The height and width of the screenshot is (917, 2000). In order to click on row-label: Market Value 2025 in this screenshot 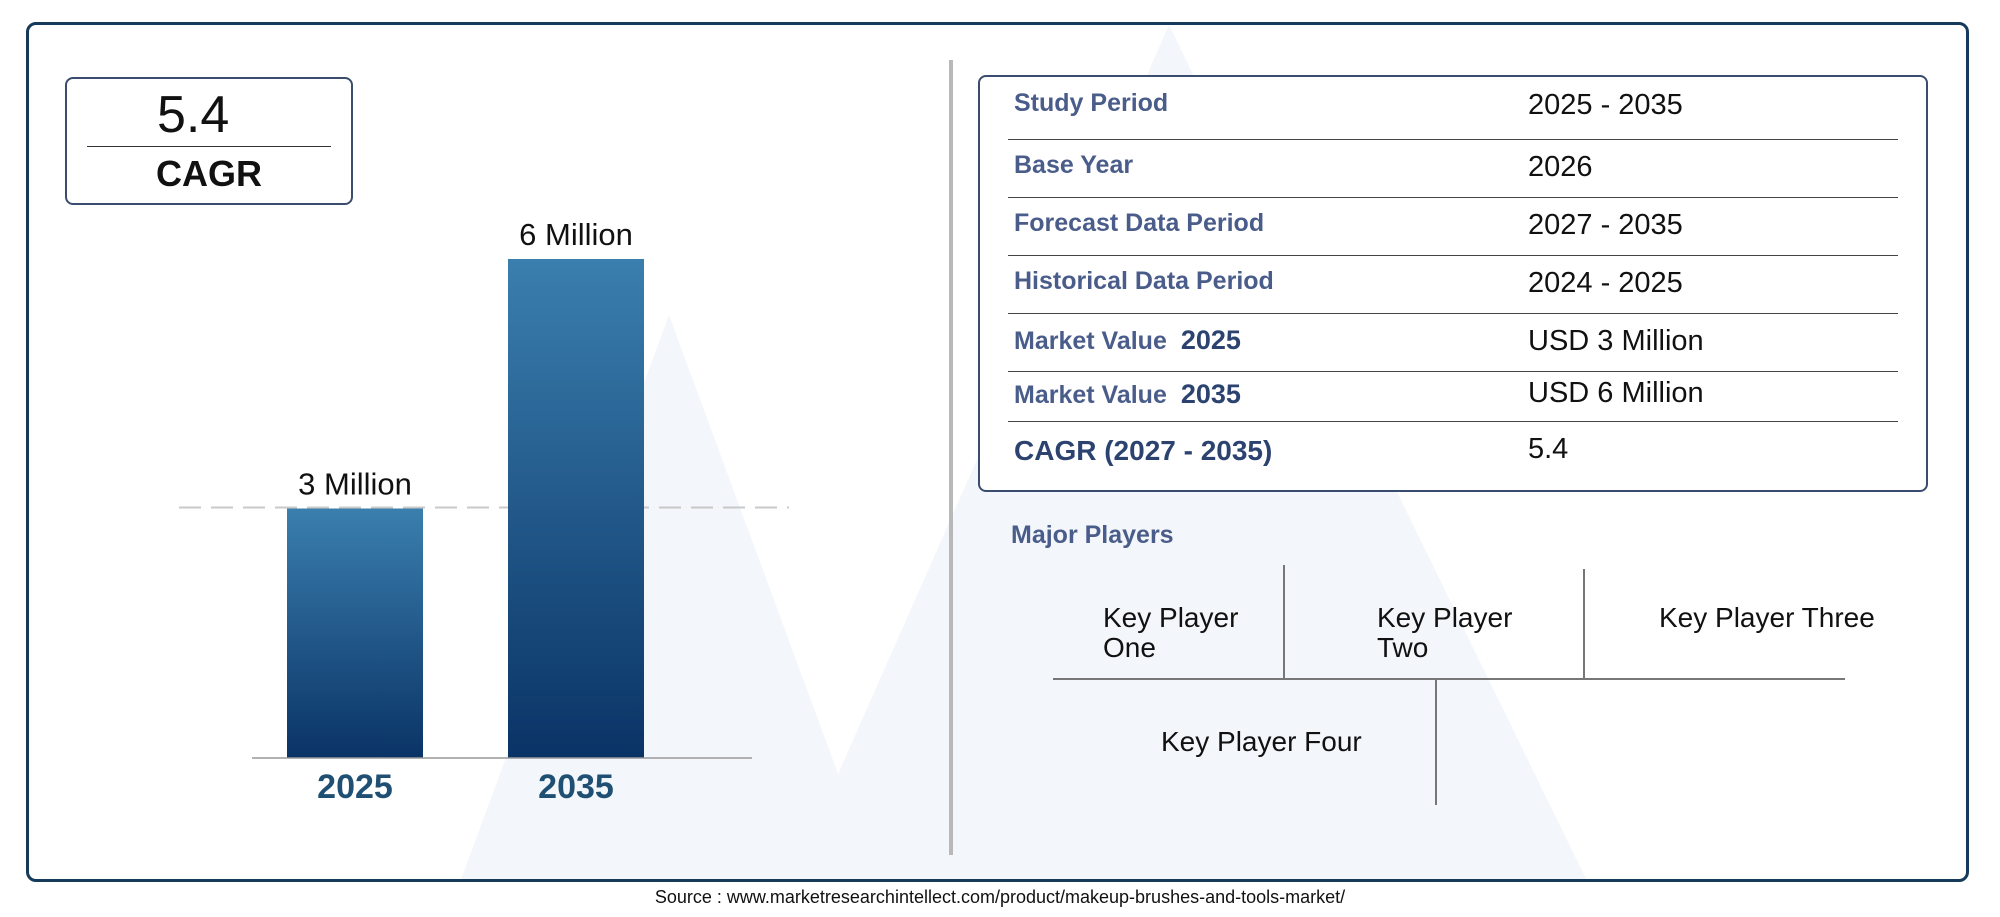, I will do `click(1127, 340)`.